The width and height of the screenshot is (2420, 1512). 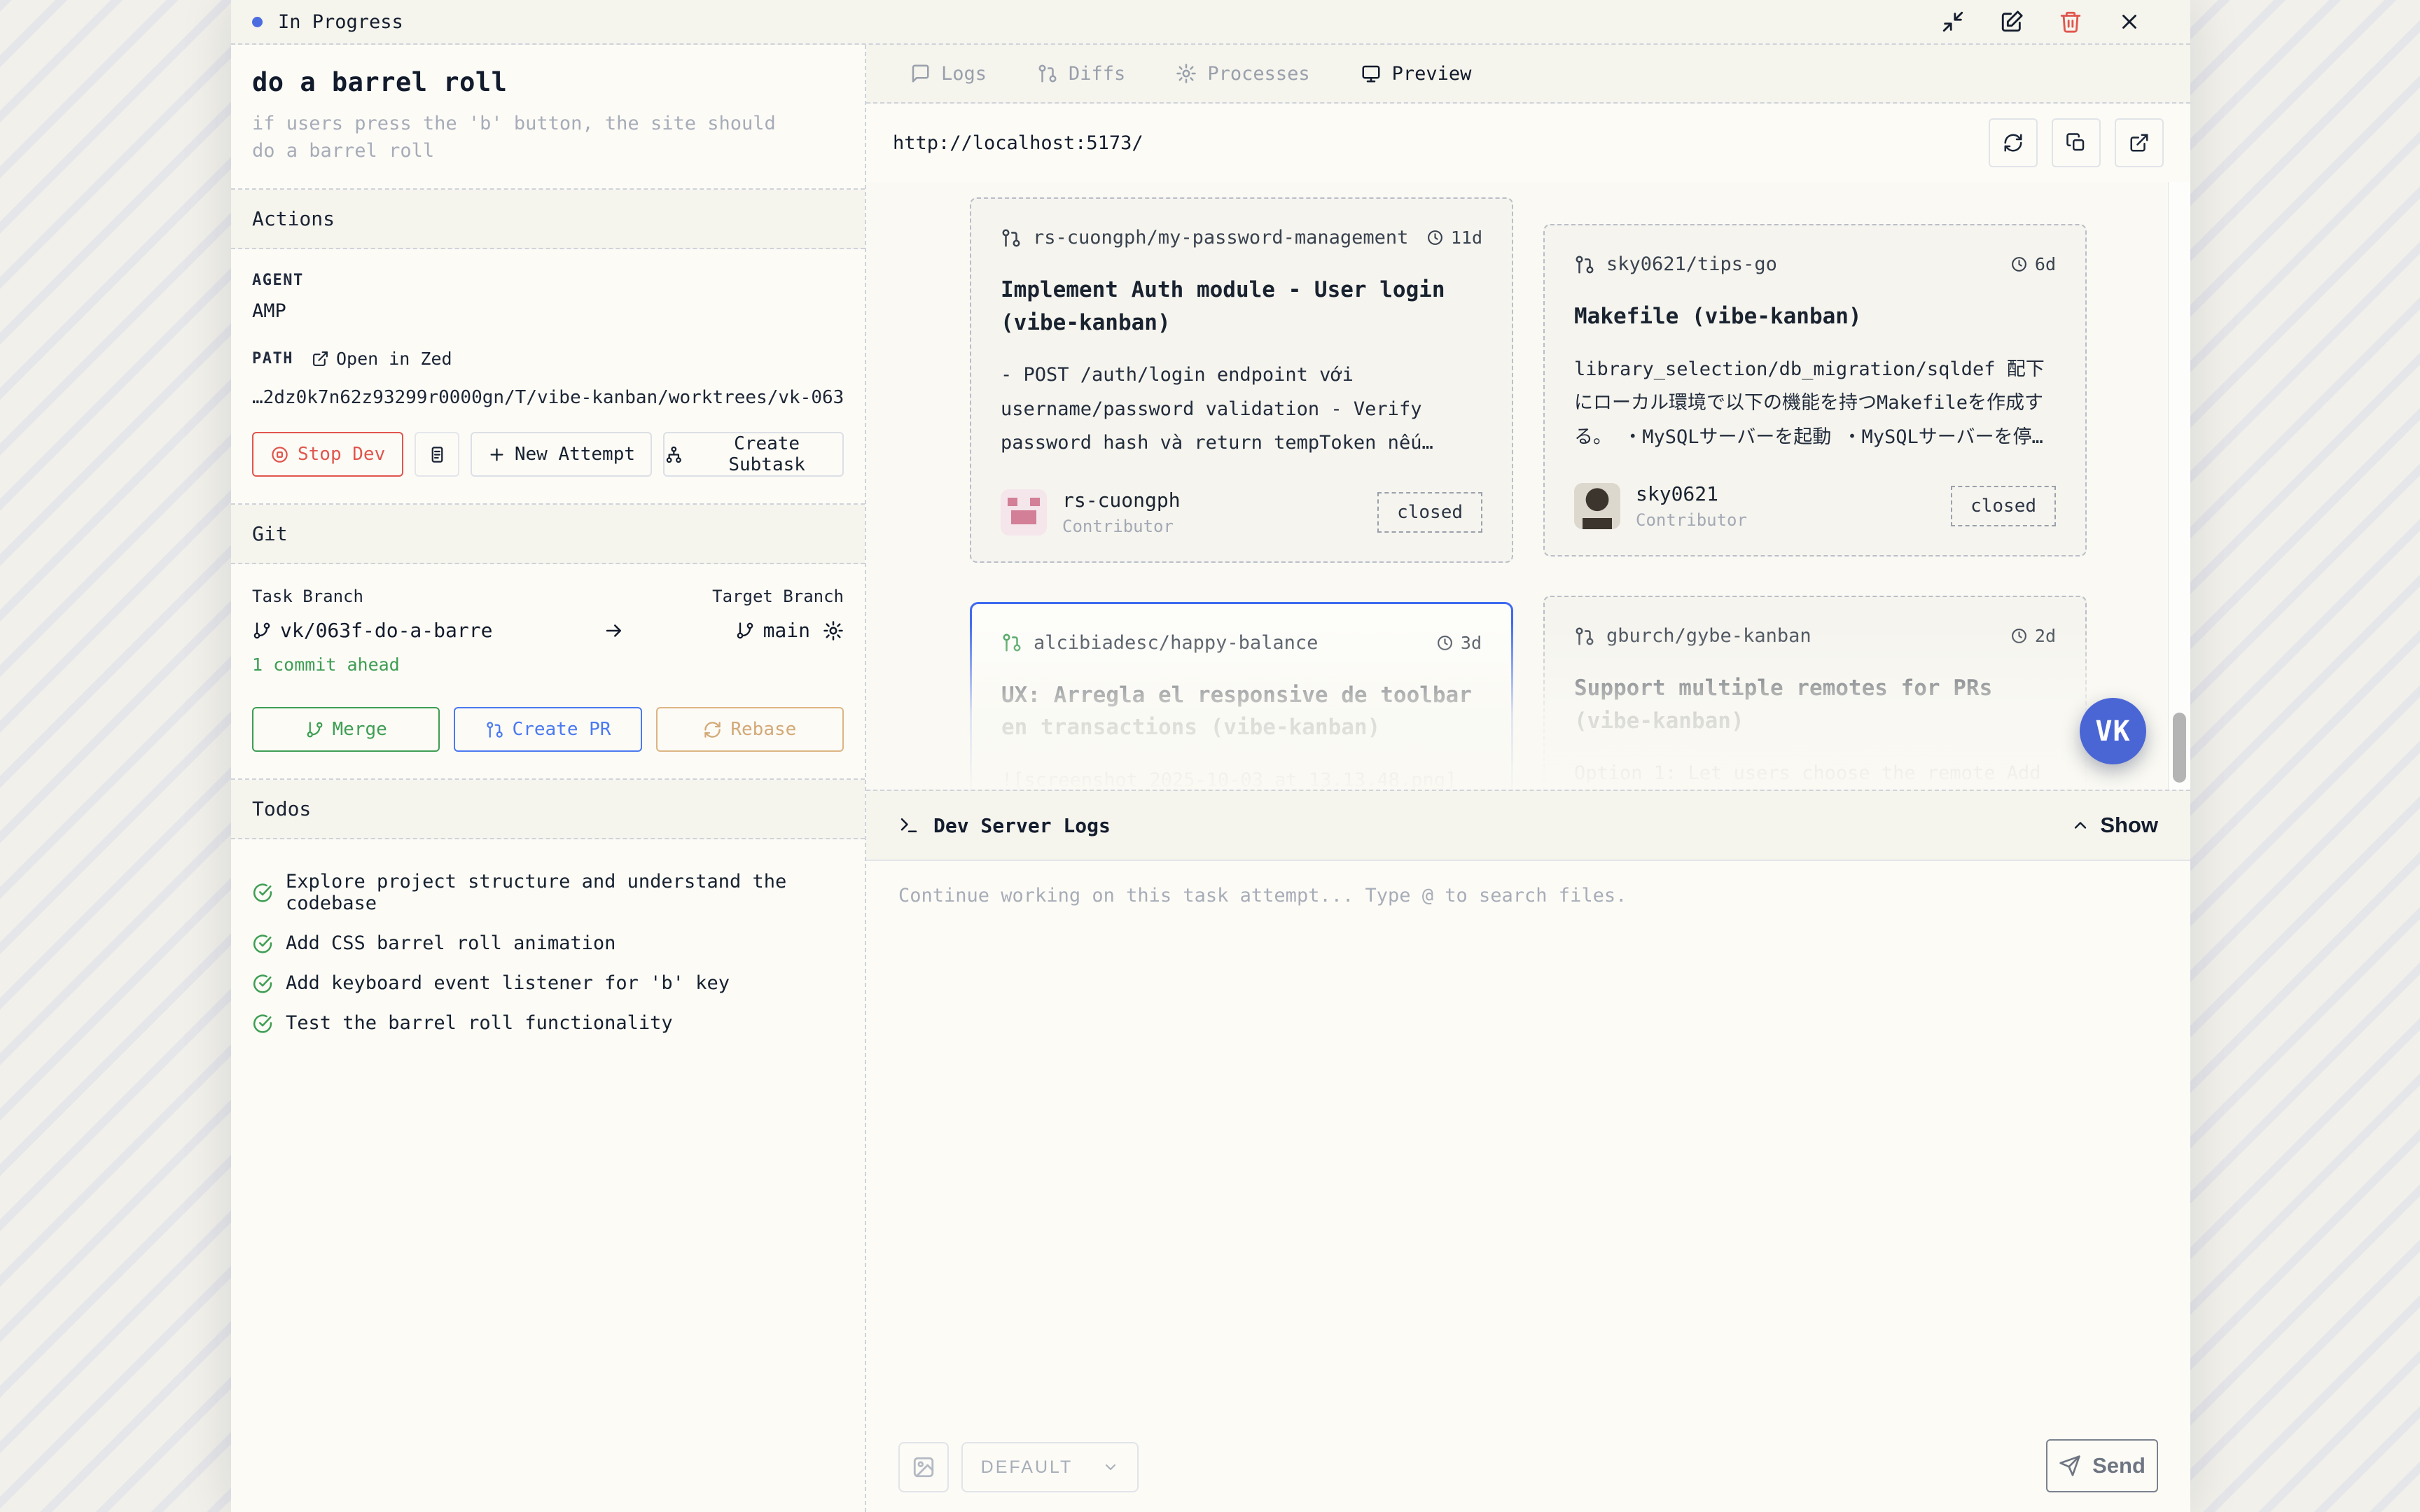 I want to click on scrollbar-track, so click(x=2179, y=486).